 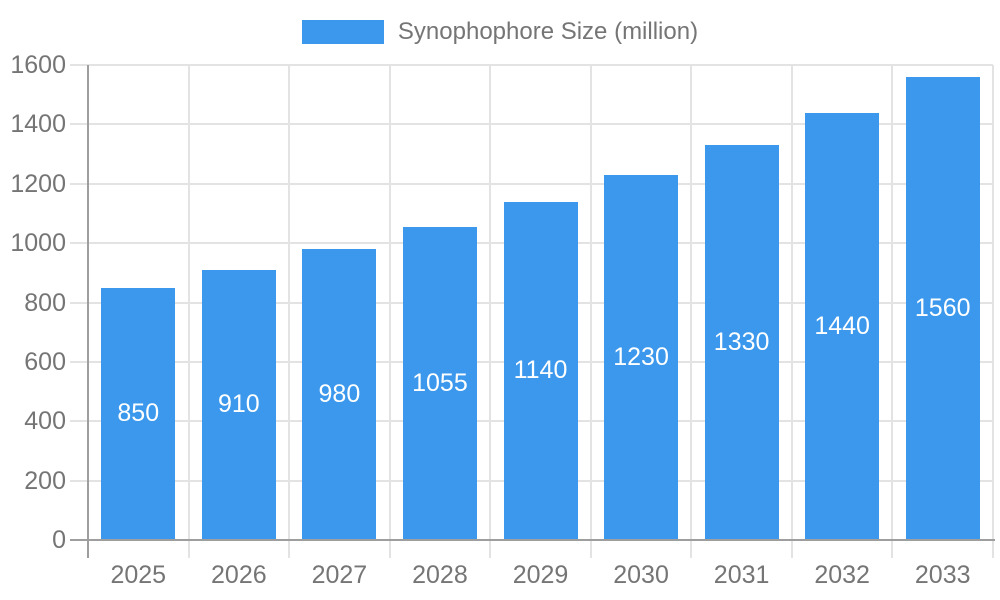 What do you see at coordinates (38, 183) in the screenshot?
I see `y-tick-label: 1200` at bounding box center [38, 183].